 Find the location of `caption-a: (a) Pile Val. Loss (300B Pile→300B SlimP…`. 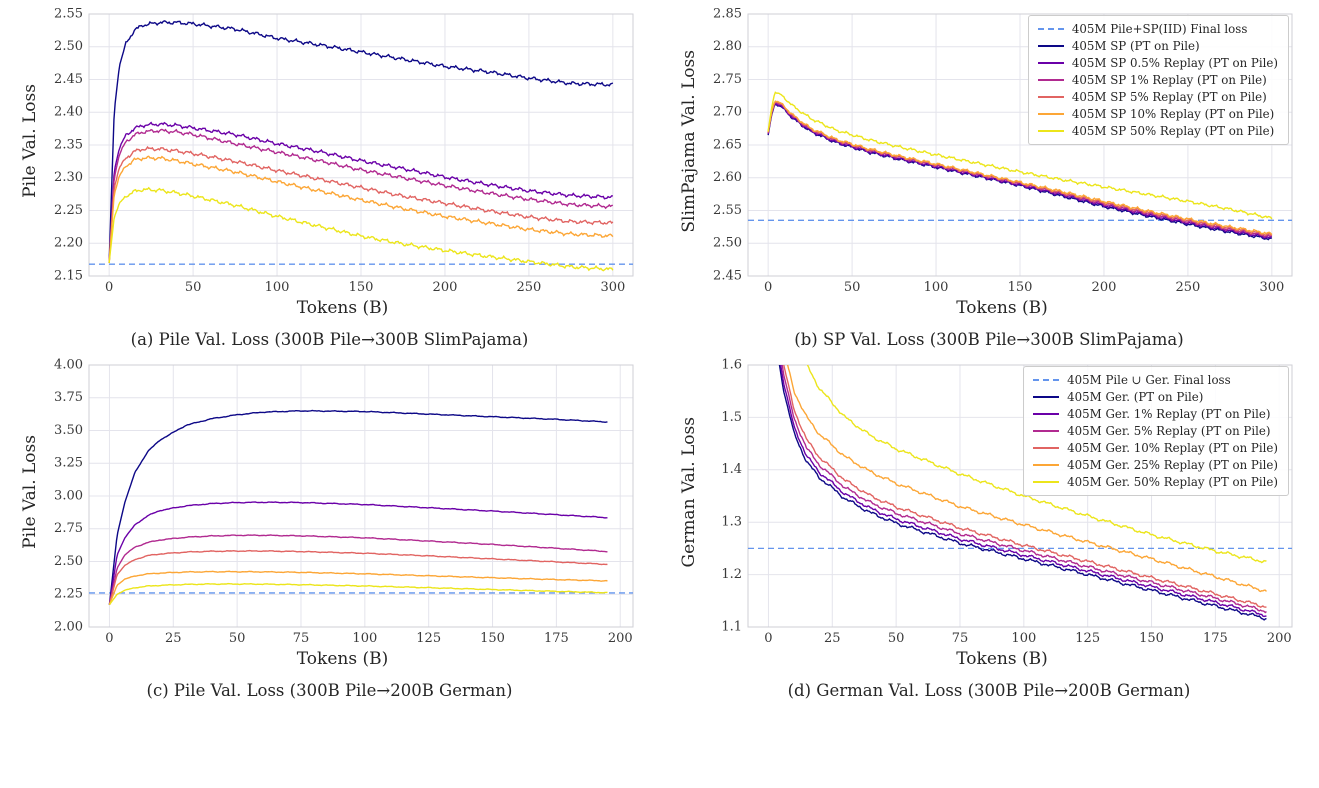

caption-a: (a) Pile Val. Loss (300B Pile→300B SlimP… is located at coordinates (329, 339).